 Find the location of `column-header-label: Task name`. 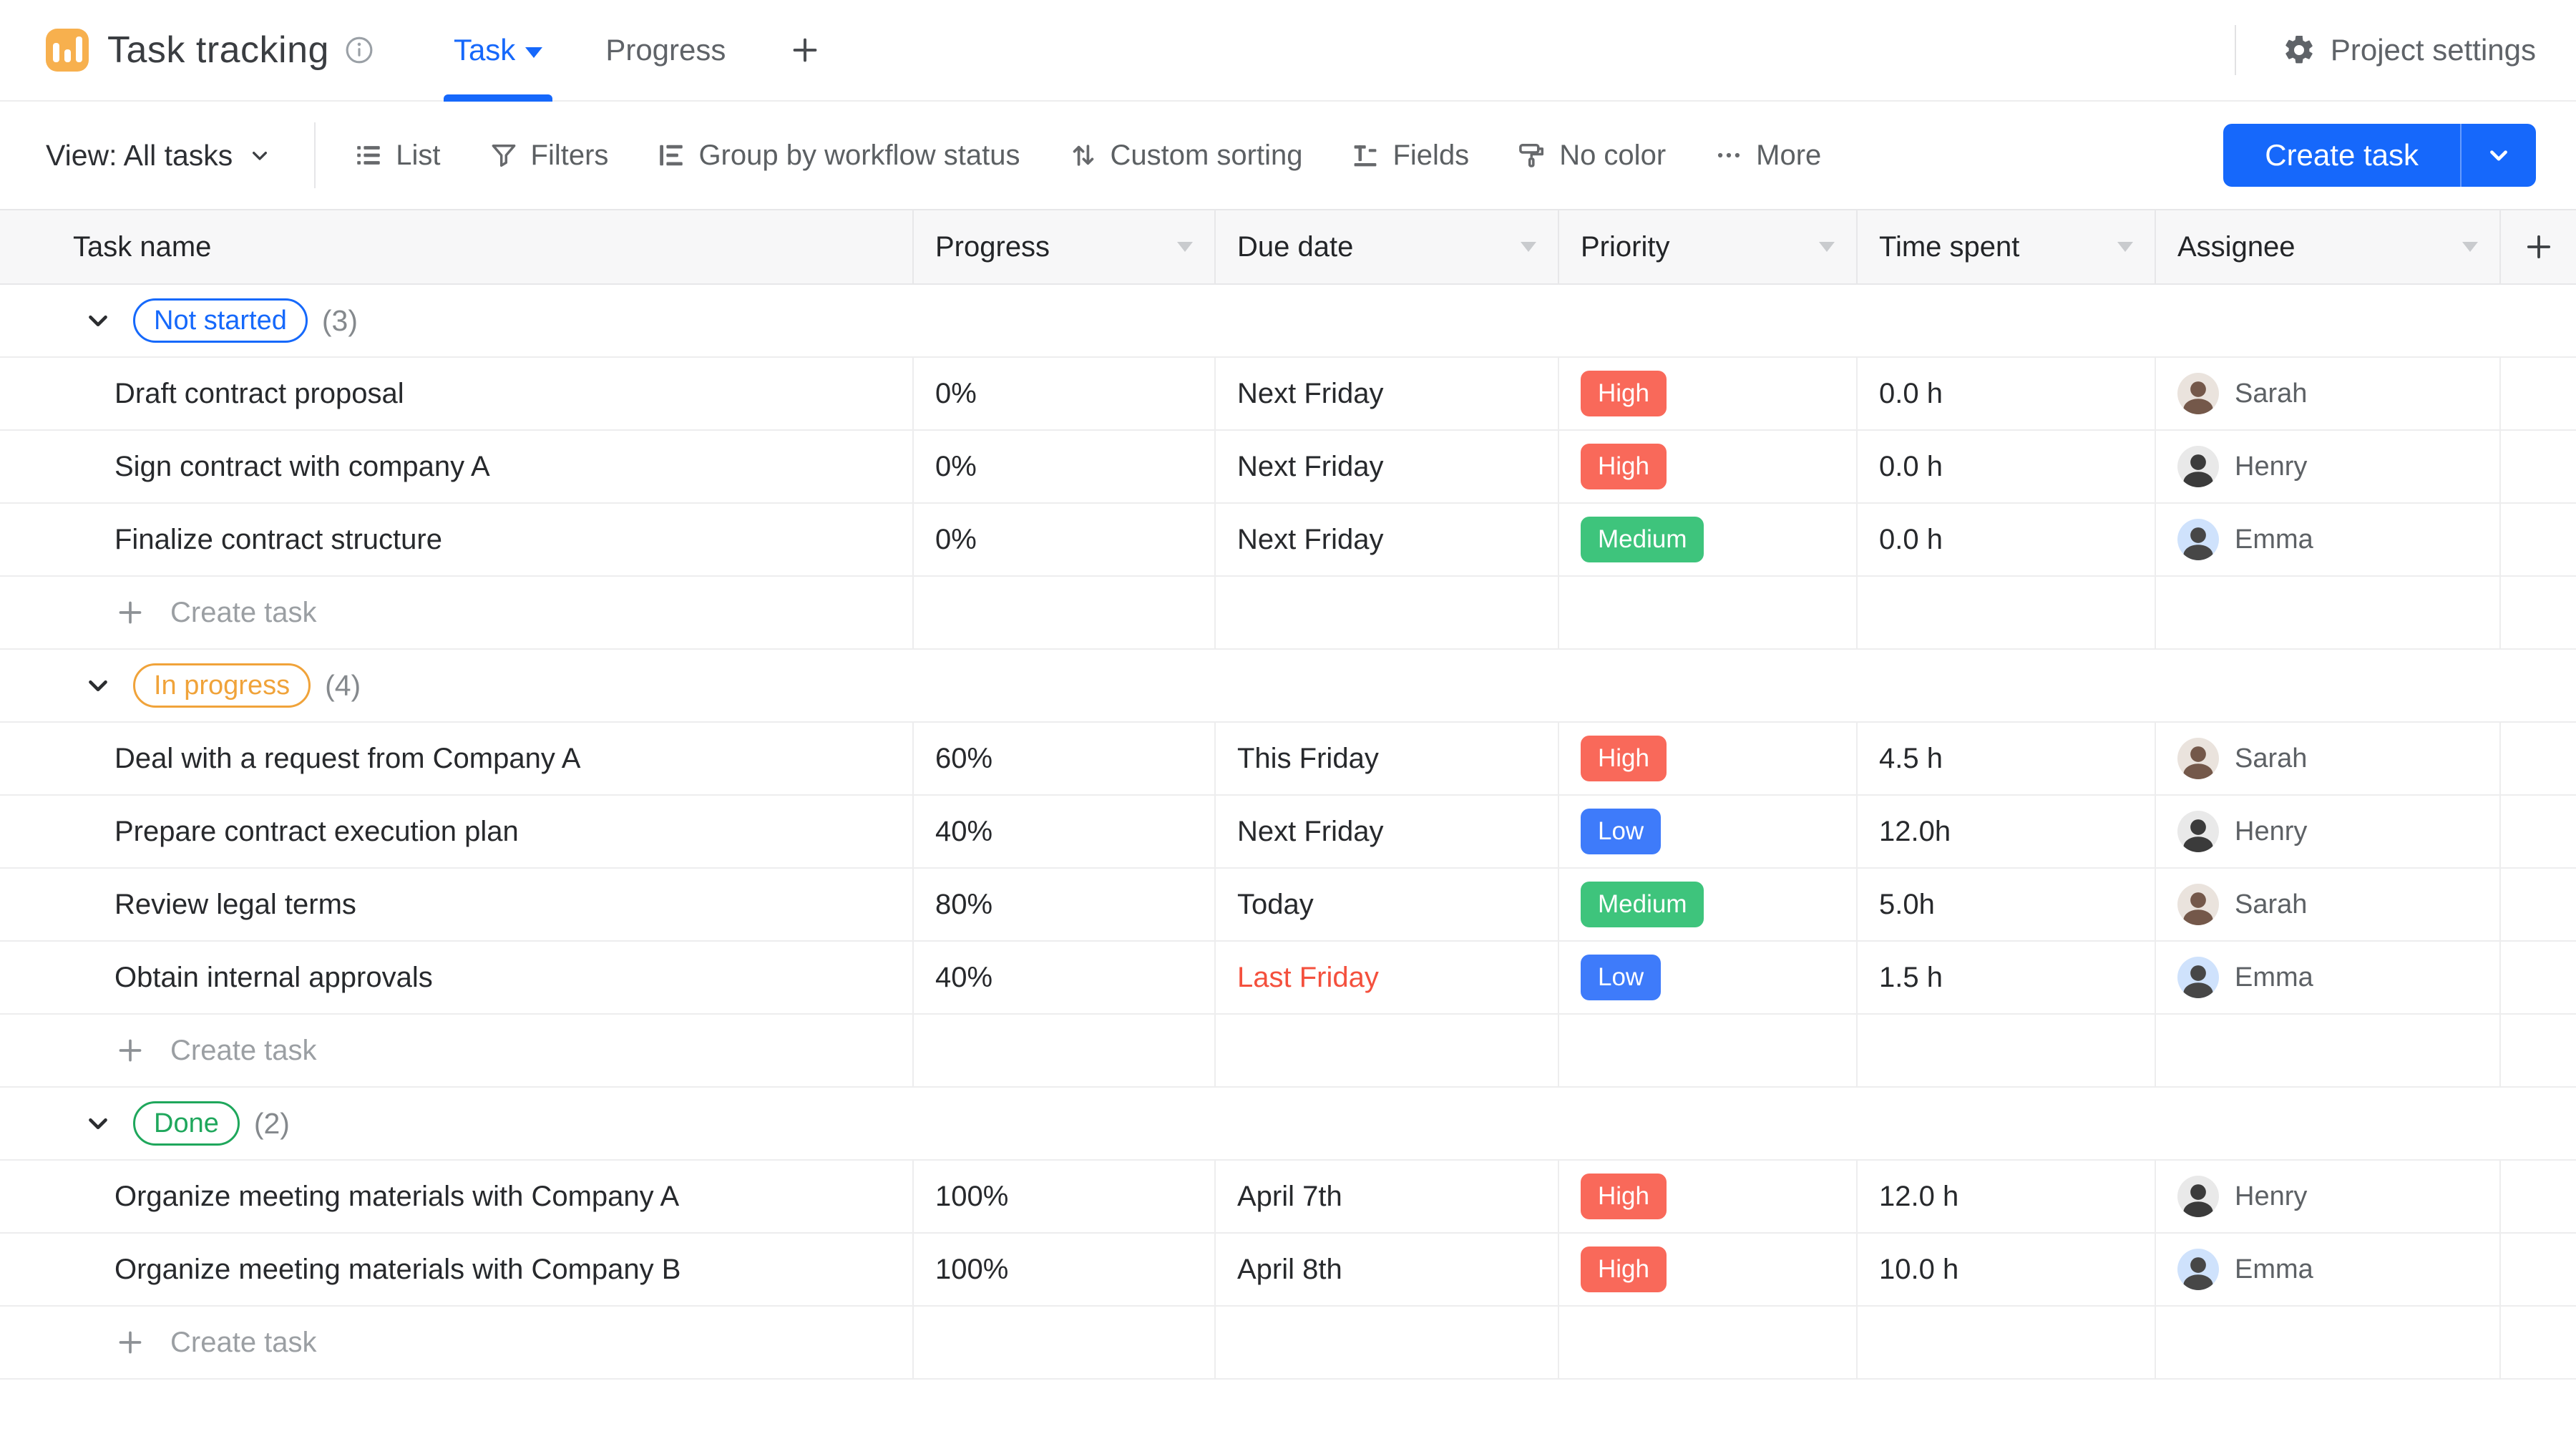

column-header-label: Task name is located at coordinates (142, 246).